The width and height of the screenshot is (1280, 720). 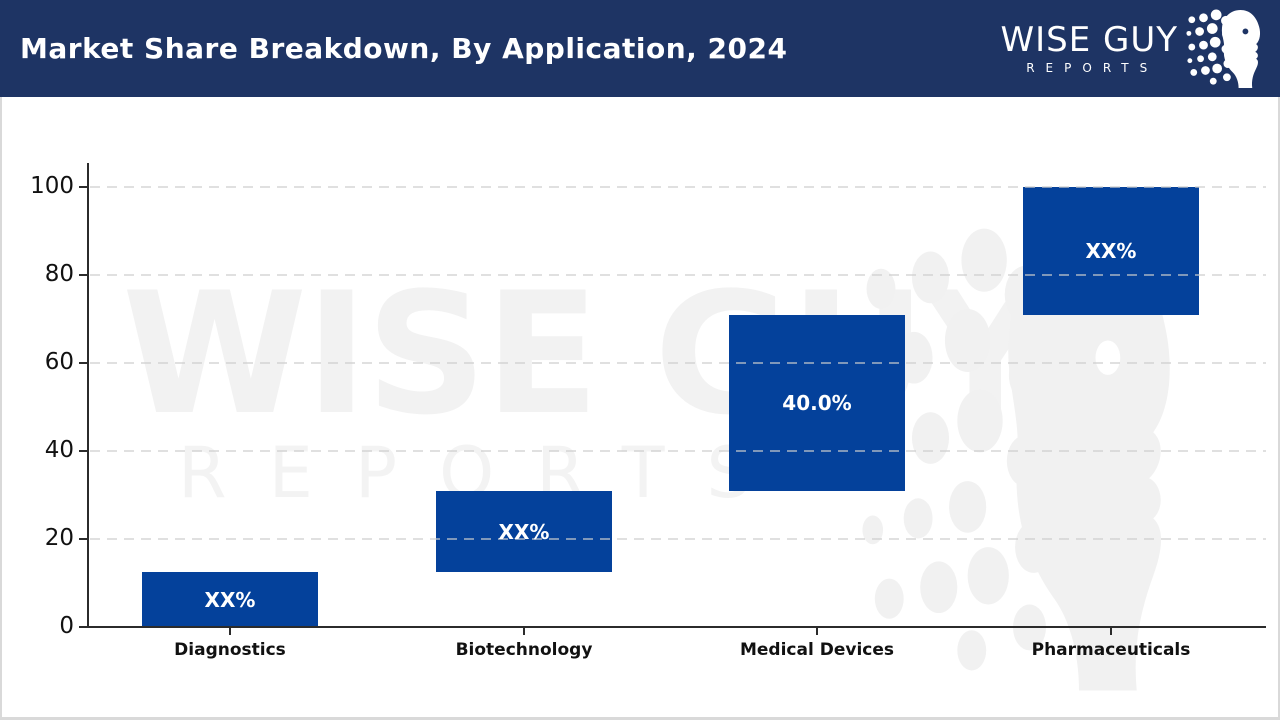 I want to click on bar-diagnostics, so click(x=230, y=599).